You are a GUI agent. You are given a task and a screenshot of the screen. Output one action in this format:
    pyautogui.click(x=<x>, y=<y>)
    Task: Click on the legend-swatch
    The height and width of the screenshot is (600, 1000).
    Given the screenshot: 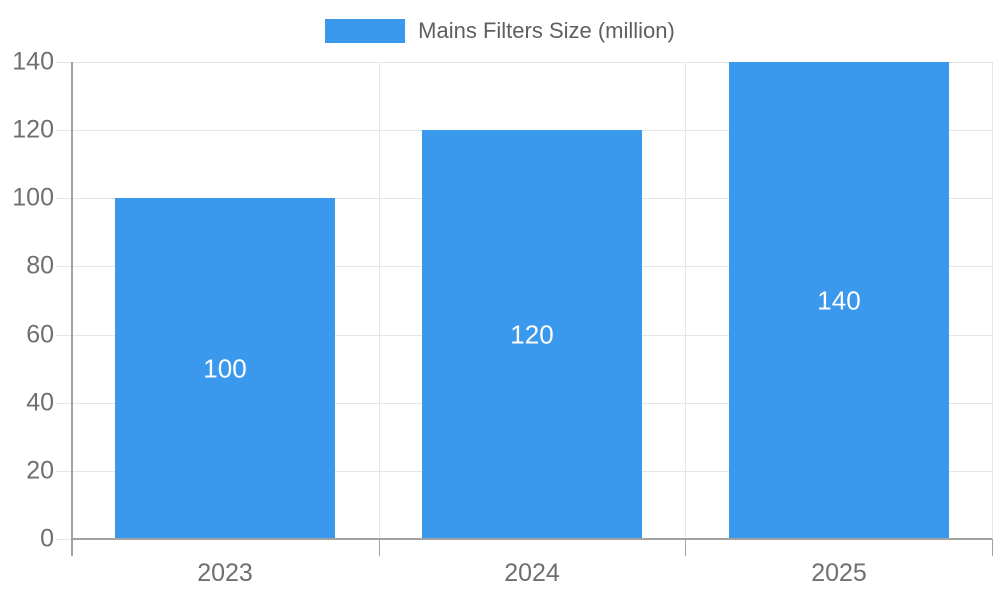 What is the action you would take?
    pyautogui.click(x=365, y=31)
    